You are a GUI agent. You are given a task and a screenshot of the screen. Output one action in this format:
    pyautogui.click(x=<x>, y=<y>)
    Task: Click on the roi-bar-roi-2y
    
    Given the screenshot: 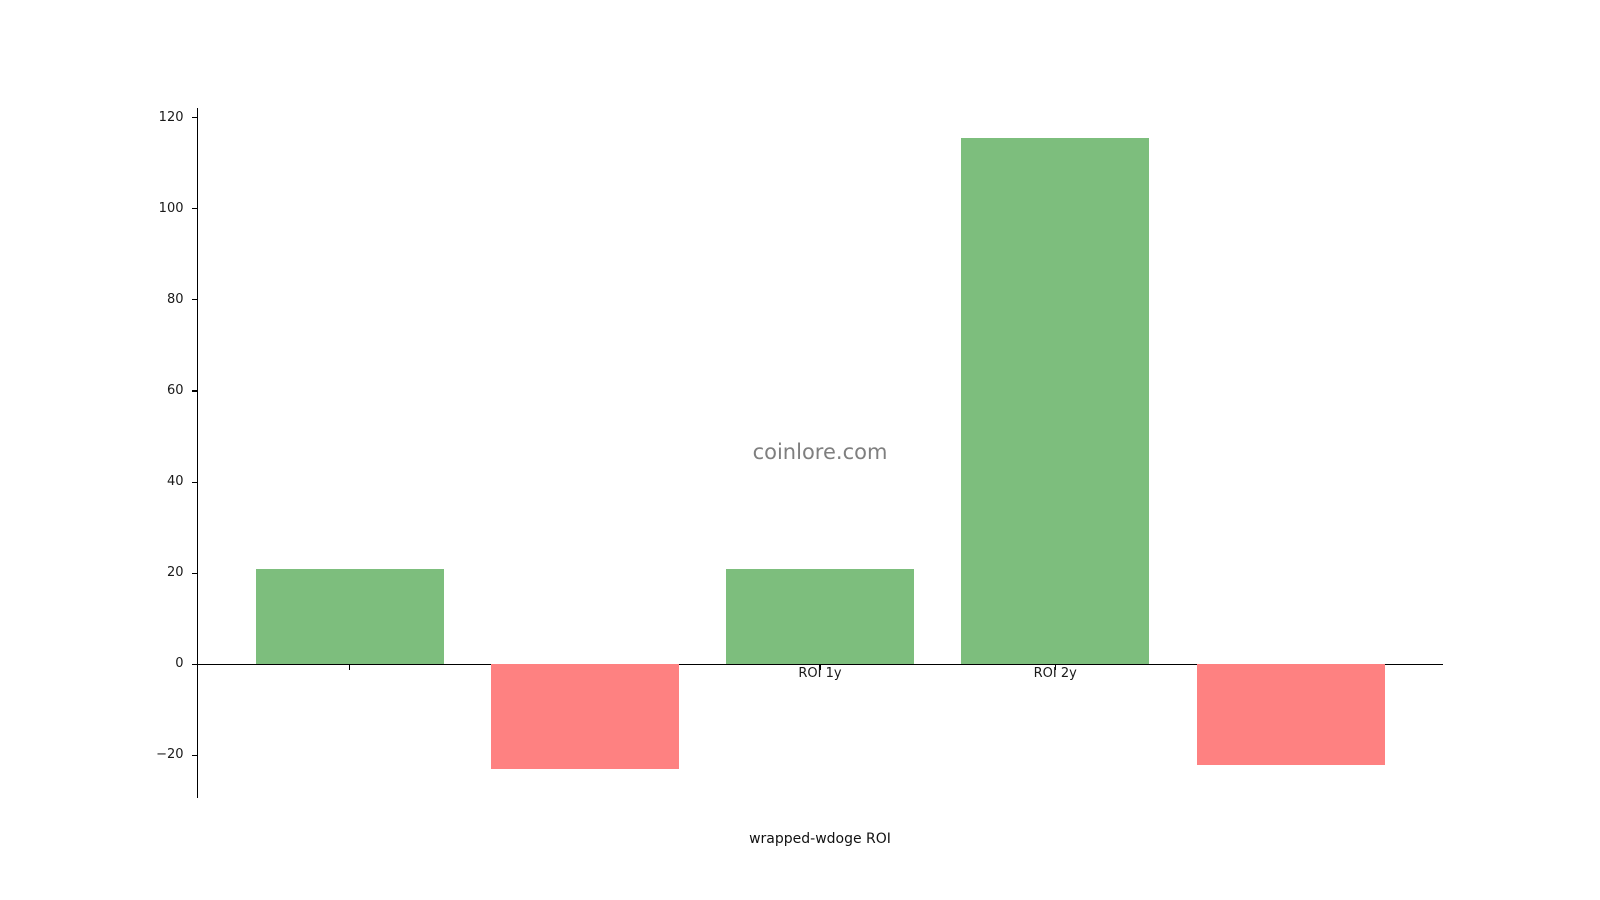 What is the action you would take?
    pyautogui.click(x=1055, y=401)
    